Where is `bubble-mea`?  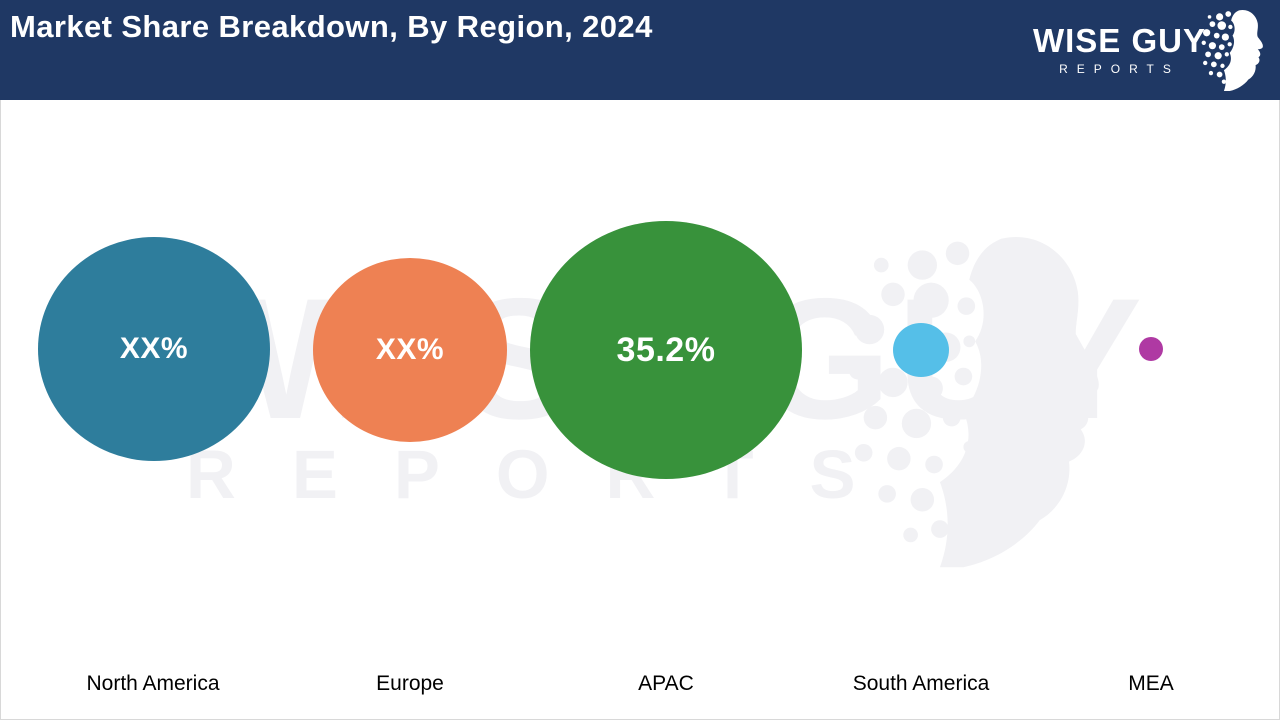
bubble-mea is located at coordinates (1151, 349).